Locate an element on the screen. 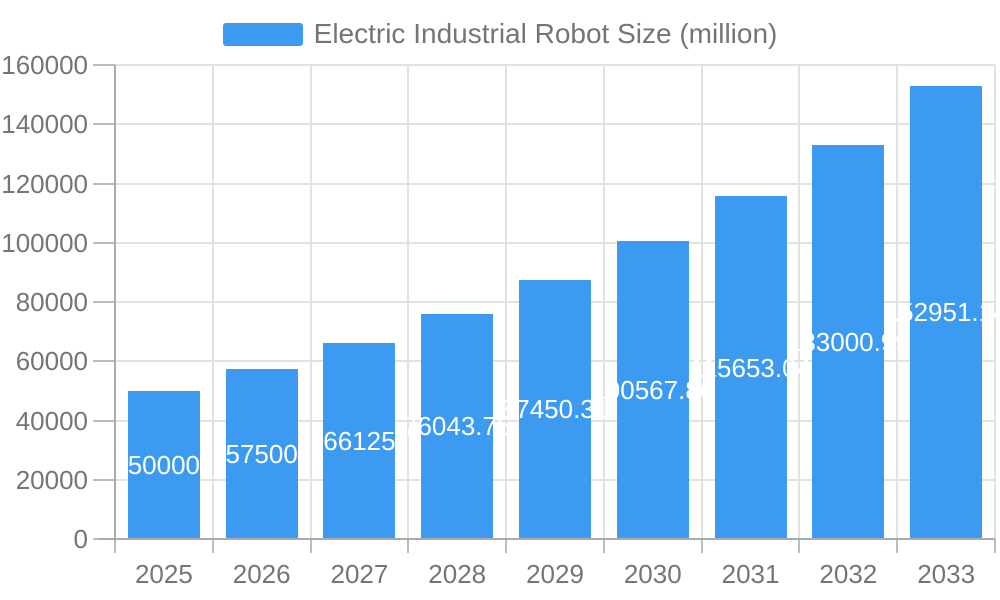 Image resolution: width=1000 pixels, height=600 pixels. bar-value-label: 50000 is located at coordinates (164, 464).